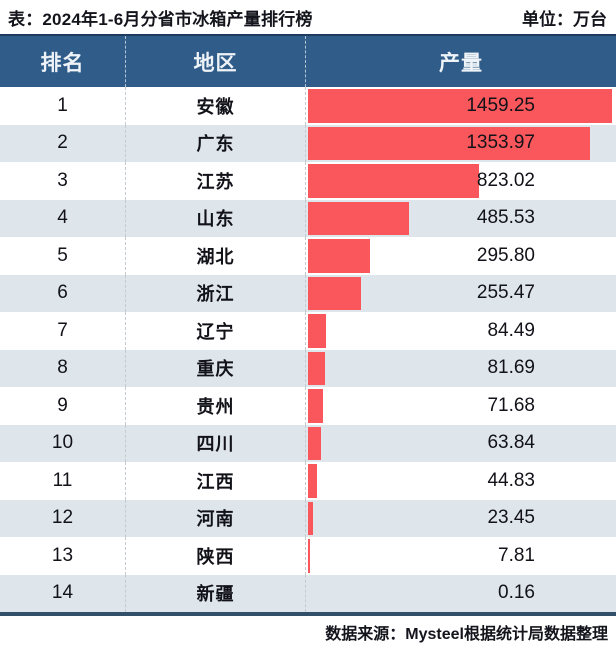 The height and width of the screenshot is (656, 616). I want to click on table-row: 1 安徽 1459.25, so click(308, 106).